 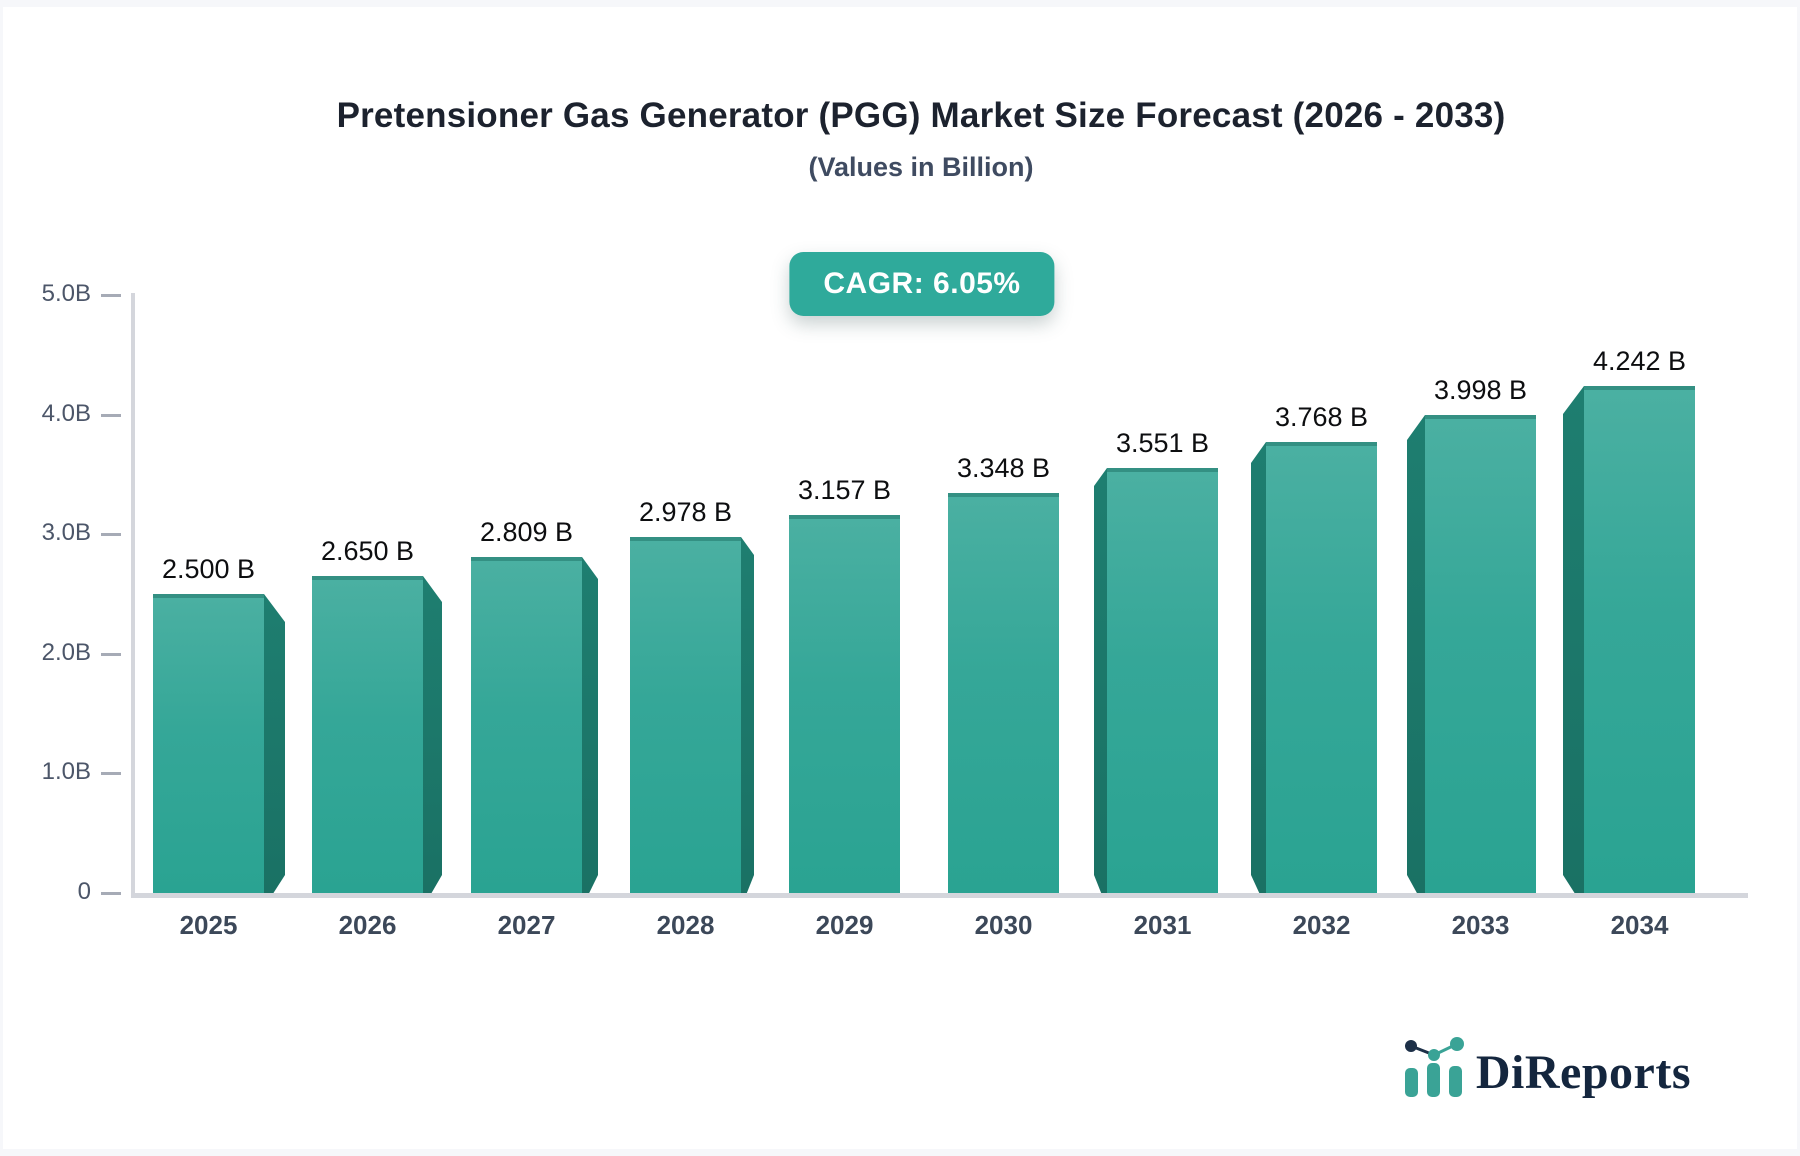 I want to click on x-axis-label-2031: 2031, so click(x=1162, y=925).